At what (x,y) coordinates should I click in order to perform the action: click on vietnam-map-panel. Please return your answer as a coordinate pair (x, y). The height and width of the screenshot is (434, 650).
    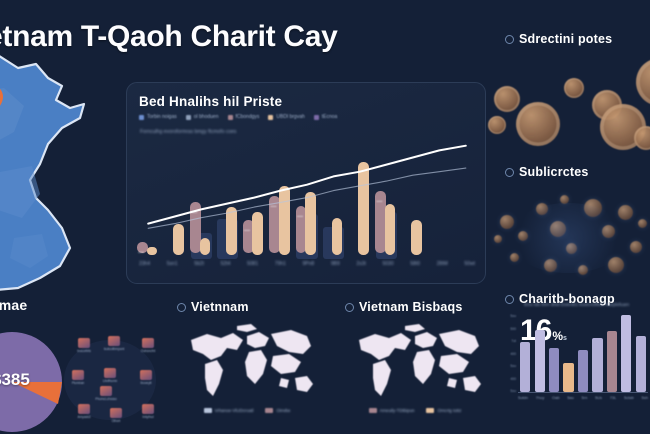
    Looking at the image, I should click on (59, 172).